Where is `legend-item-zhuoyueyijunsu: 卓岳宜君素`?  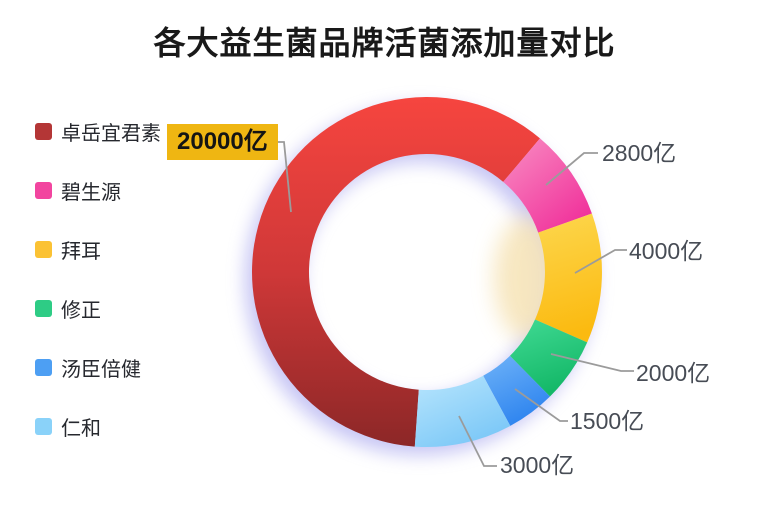
legend-item-zhuoyueyijunsu: 卓岳宜君素 is located at coordinates (98, 132).